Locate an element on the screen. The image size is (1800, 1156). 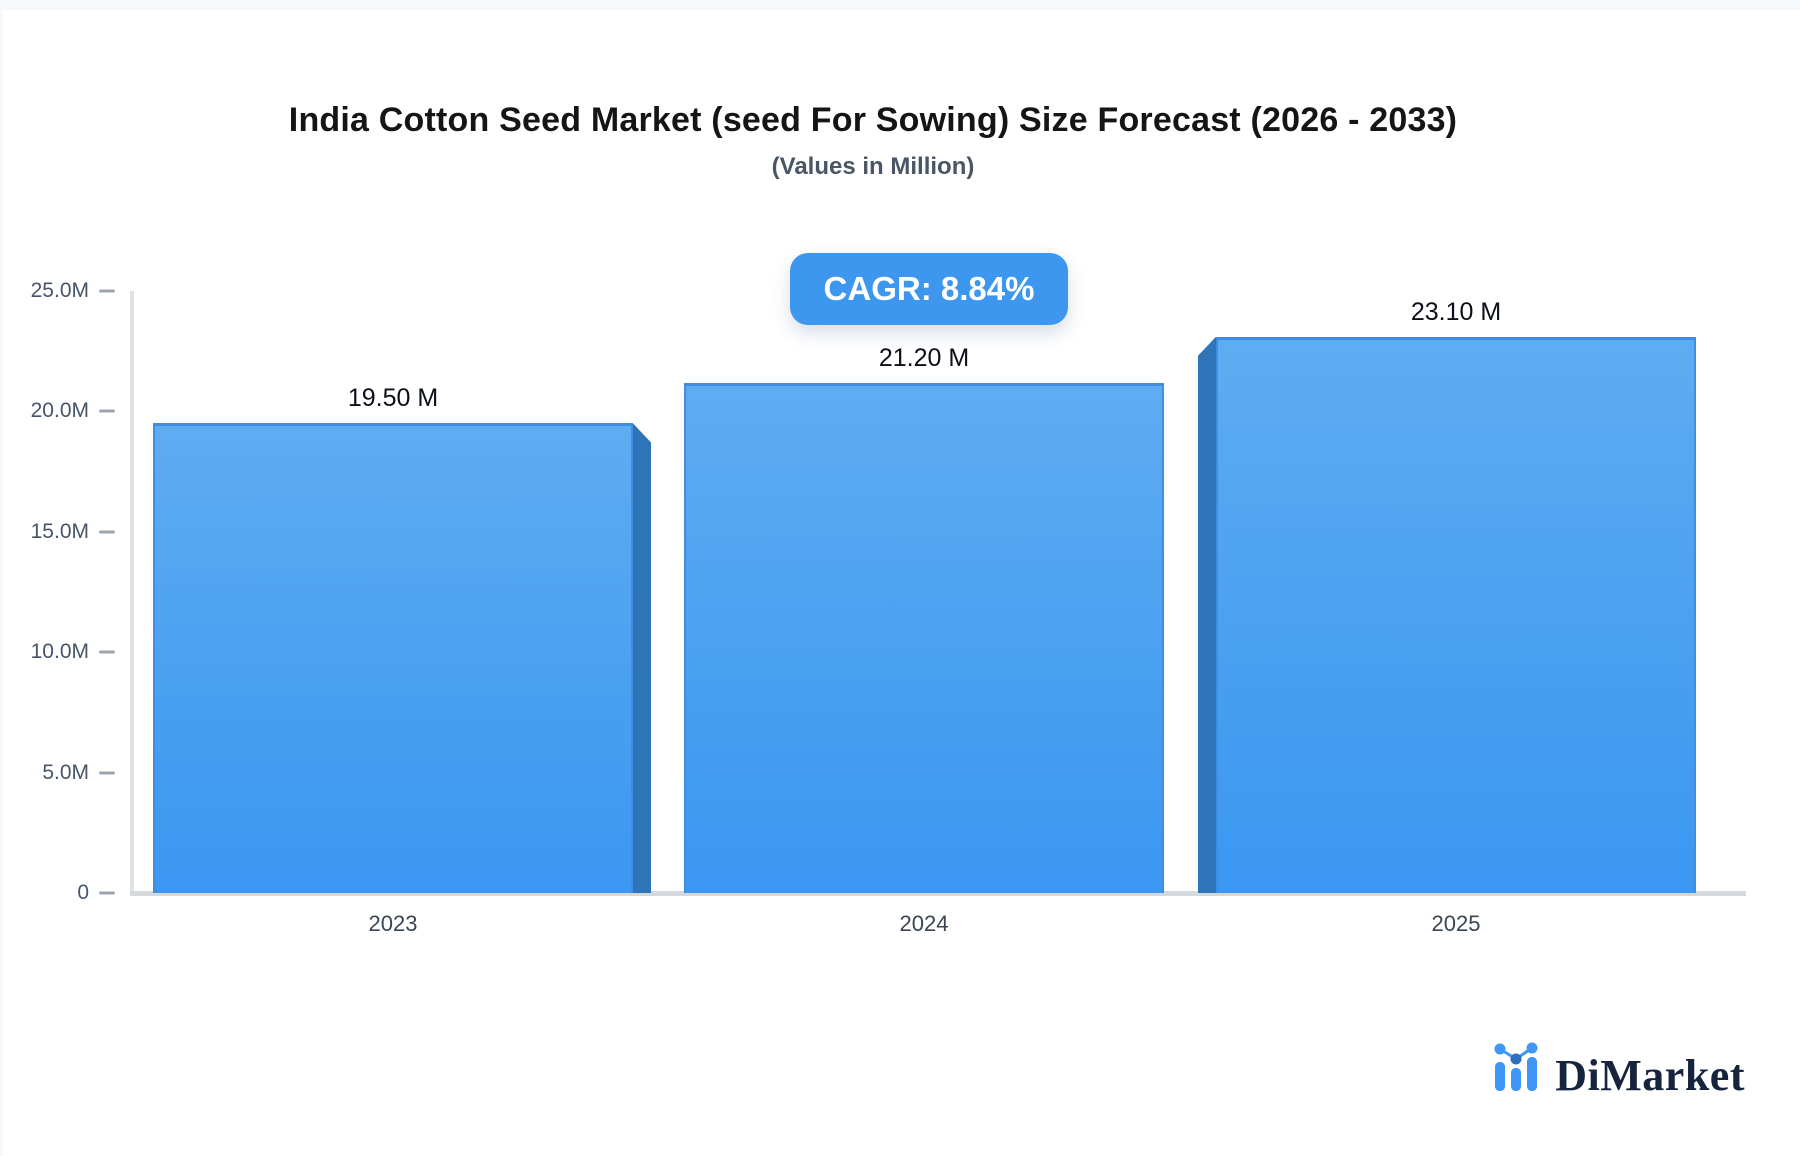
y-axis-line is located at coordinates (132, 592).